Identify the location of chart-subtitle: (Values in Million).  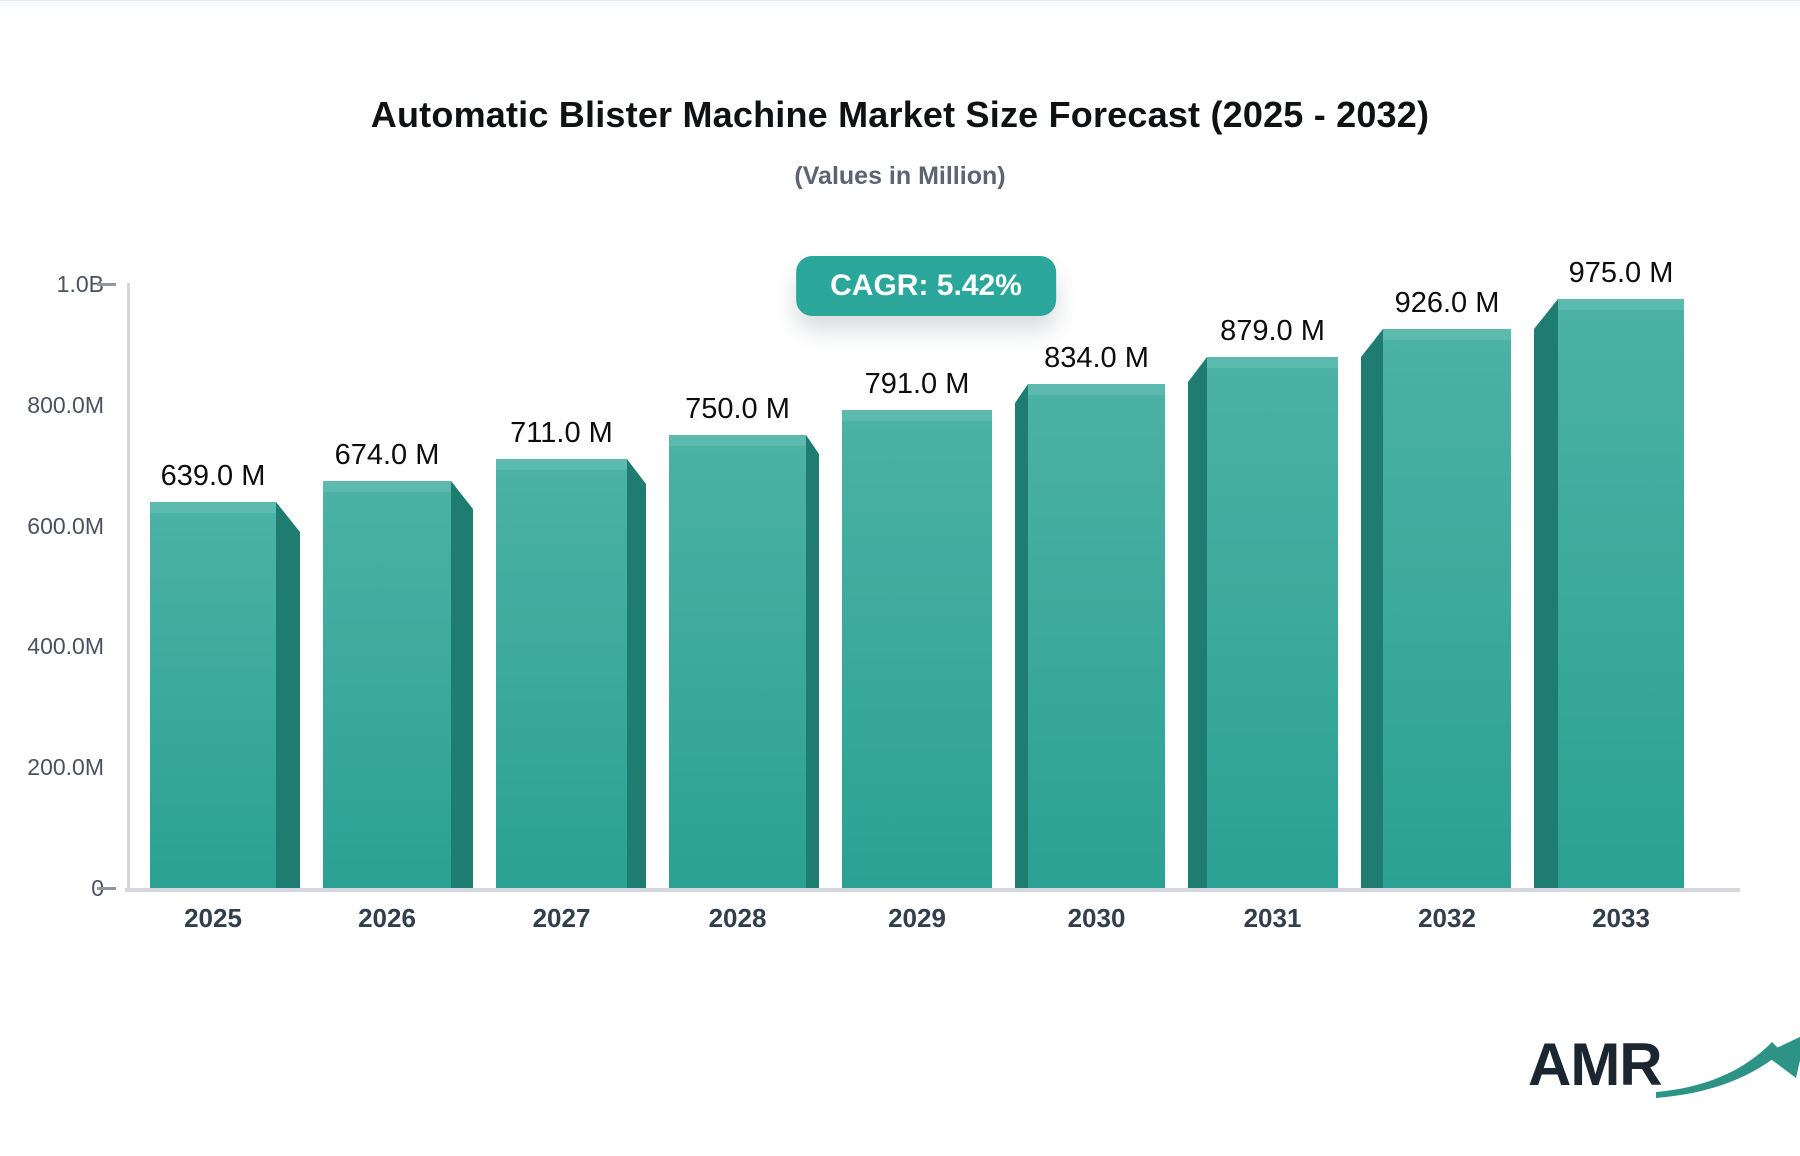
(900, 176).